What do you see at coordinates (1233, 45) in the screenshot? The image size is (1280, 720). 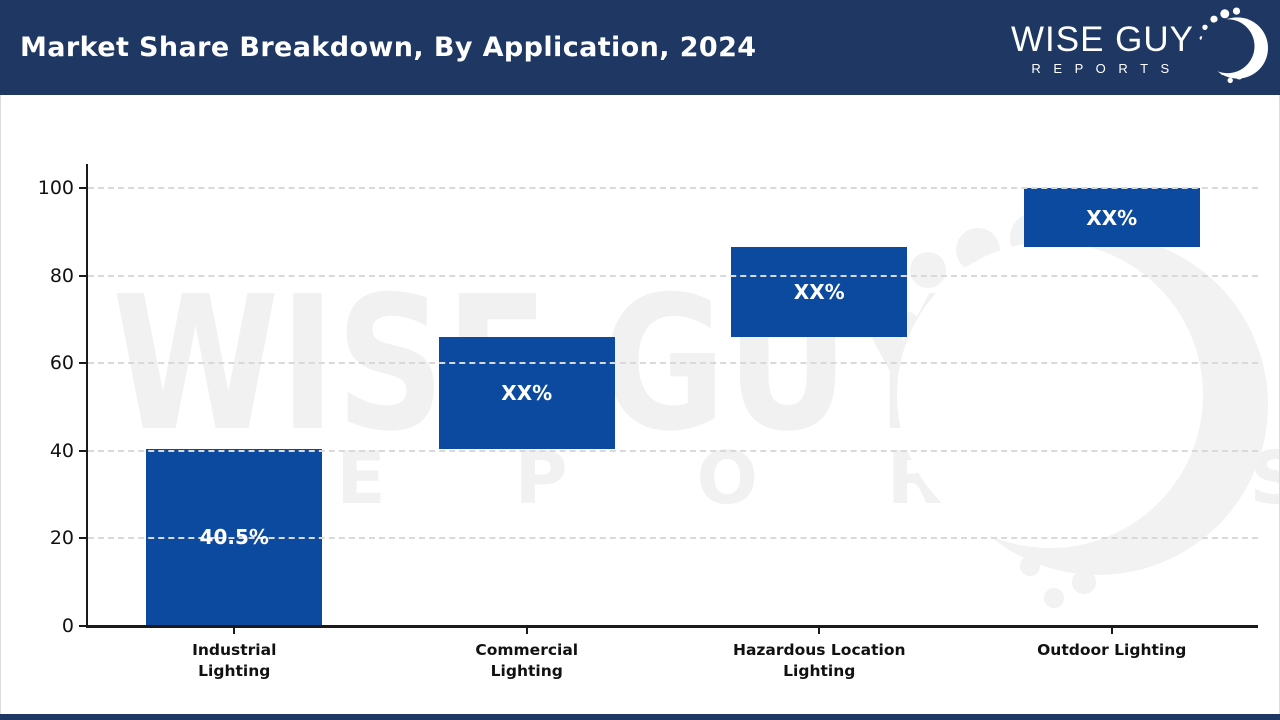 I see `logo-head-icon` at bounding box center [1233, 45].